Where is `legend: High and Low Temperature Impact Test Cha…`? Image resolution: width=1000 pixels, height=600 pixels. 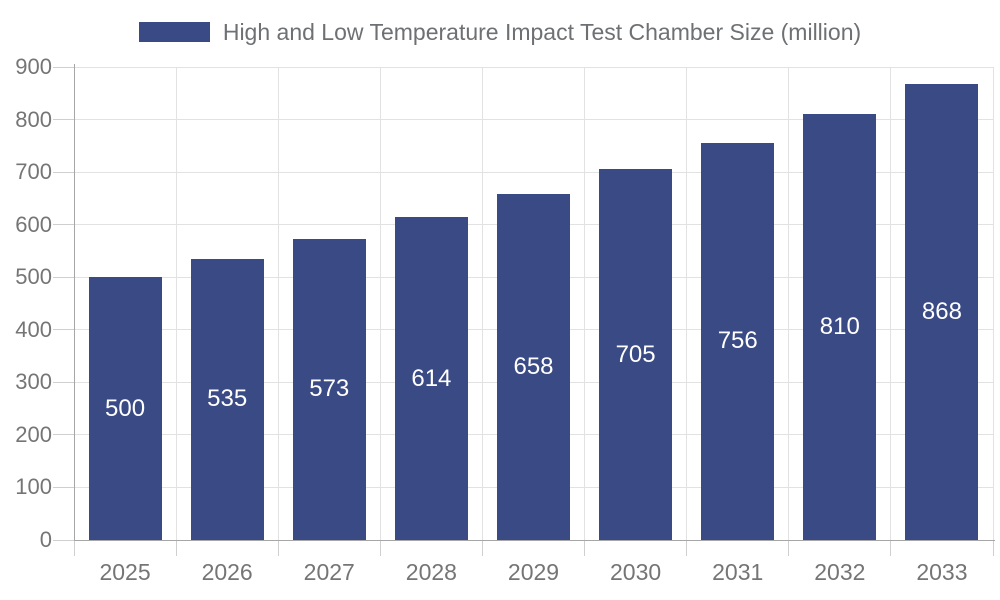 legend: High and Low Temperature Impact Test Cha… is located at coordinates (500, 32).